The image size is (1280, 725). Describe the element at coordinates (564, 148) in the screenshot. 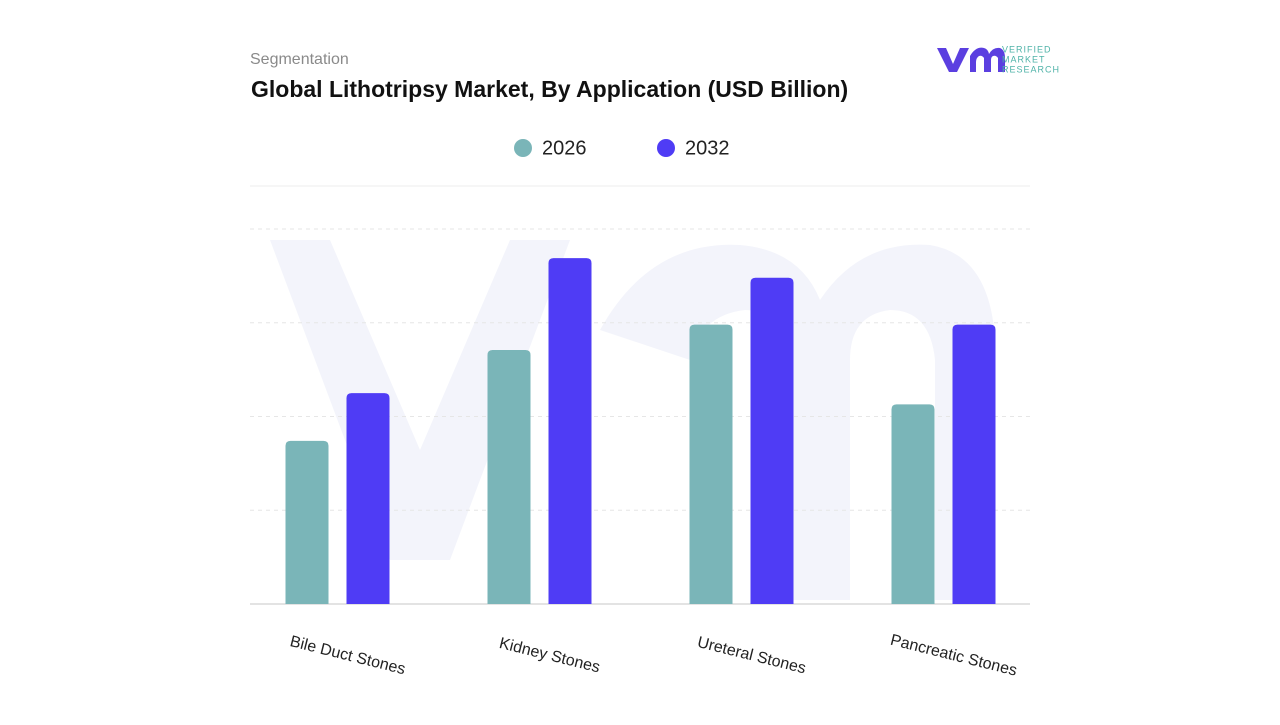

I see `legend-label: 2026` at that location.